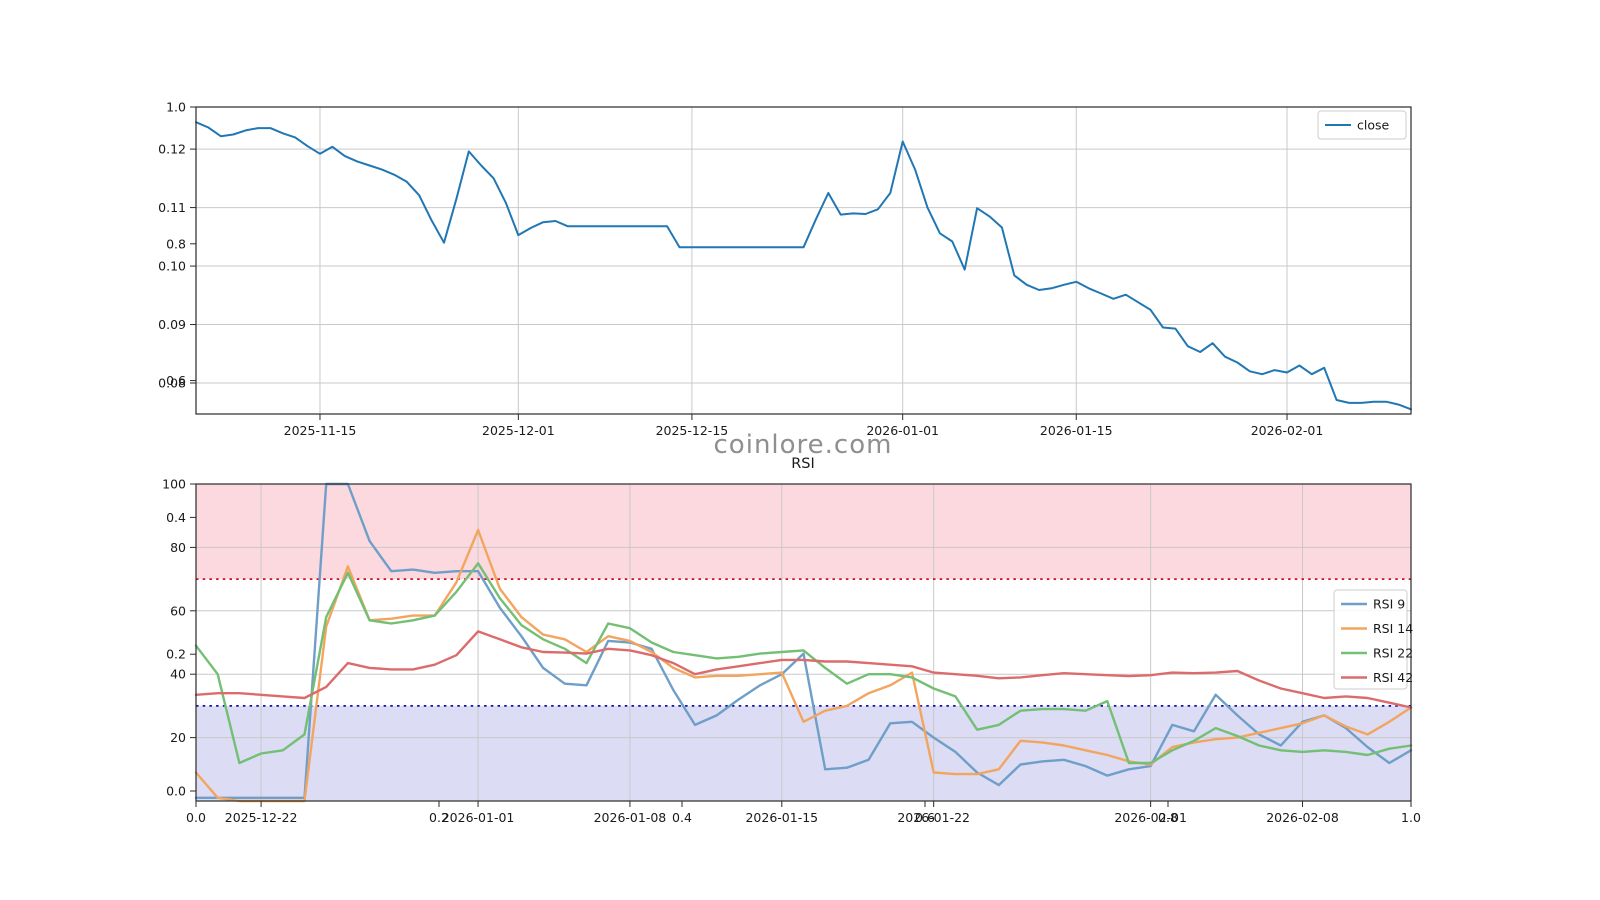 The width and height of the screenshot is (1600, 900). What do you see at coordinates (174, 484) in the screenshot?
I see `y-tick-label: 100` at bounding box center [174, 484].